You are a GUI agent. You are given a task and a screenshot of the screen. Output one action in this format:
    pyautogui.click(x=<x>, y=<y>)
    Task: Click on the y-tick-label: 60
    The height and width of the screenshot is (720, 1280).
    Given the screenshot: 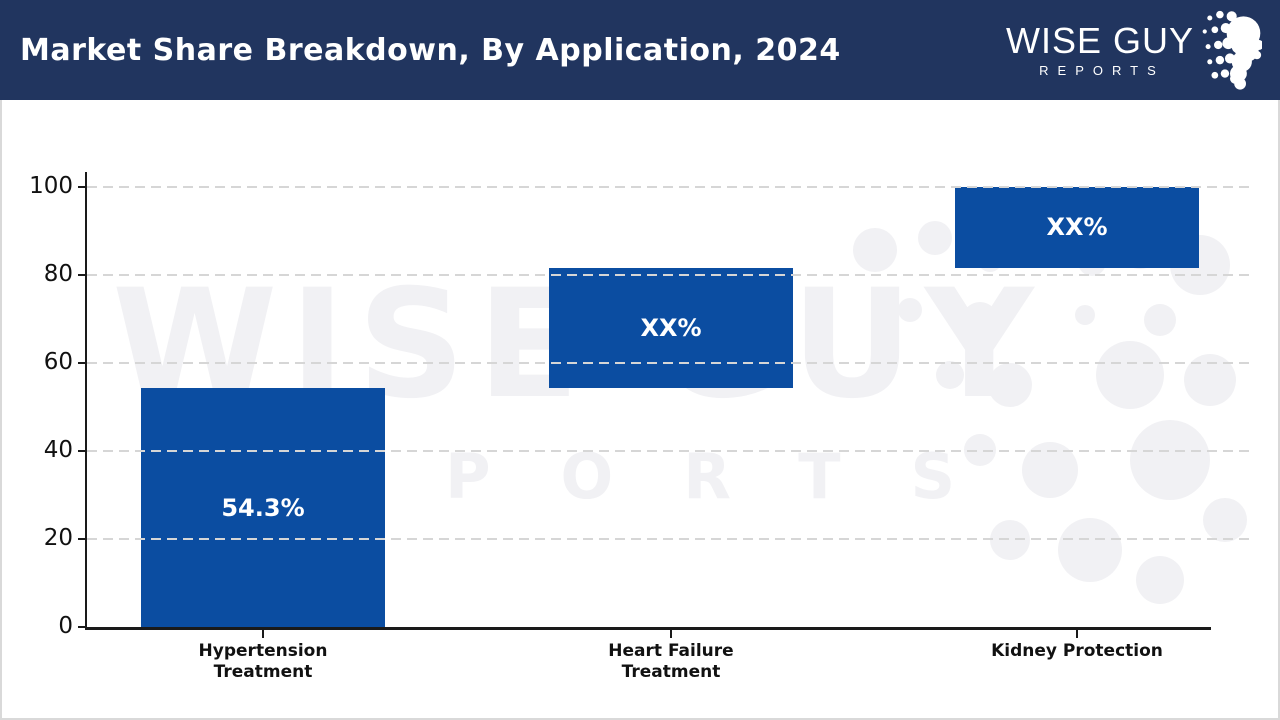 What is the action you would take?
    pyautogui.click(x=58, y=362)
    